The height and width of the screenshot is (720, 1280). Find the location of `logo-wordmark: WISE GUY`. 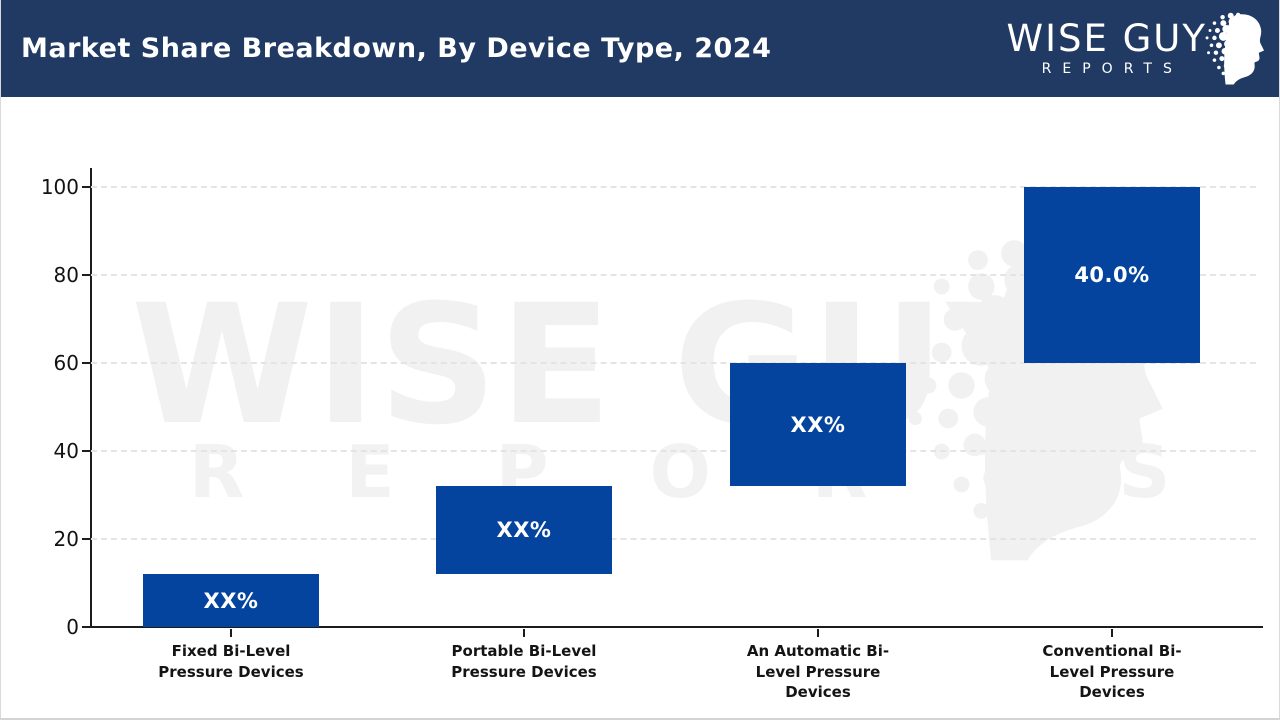

logo-wordmark: WISE GUY is located at coordinates (1106, 39).